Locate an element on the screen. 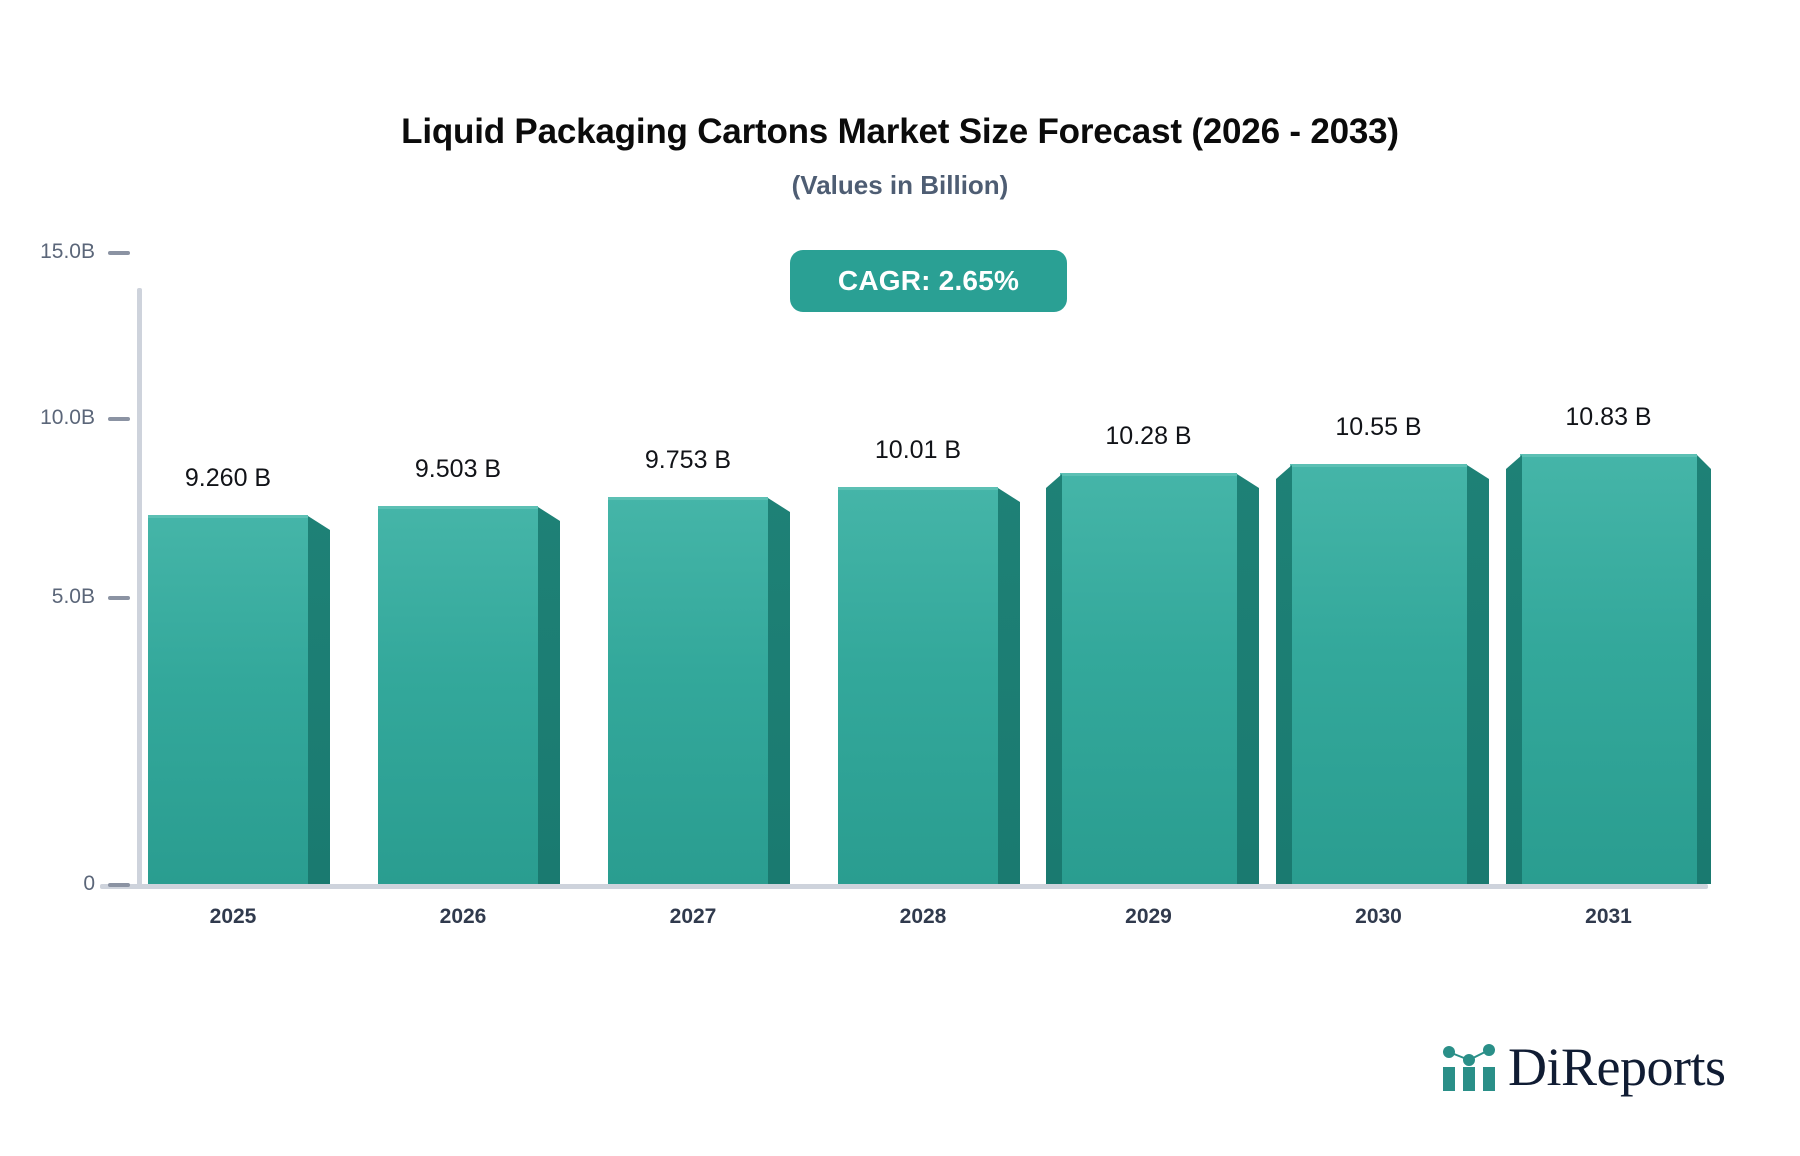 The image size is (1800, 1156). bar-2025: 9.260 B is located at coordinates (239, 674).